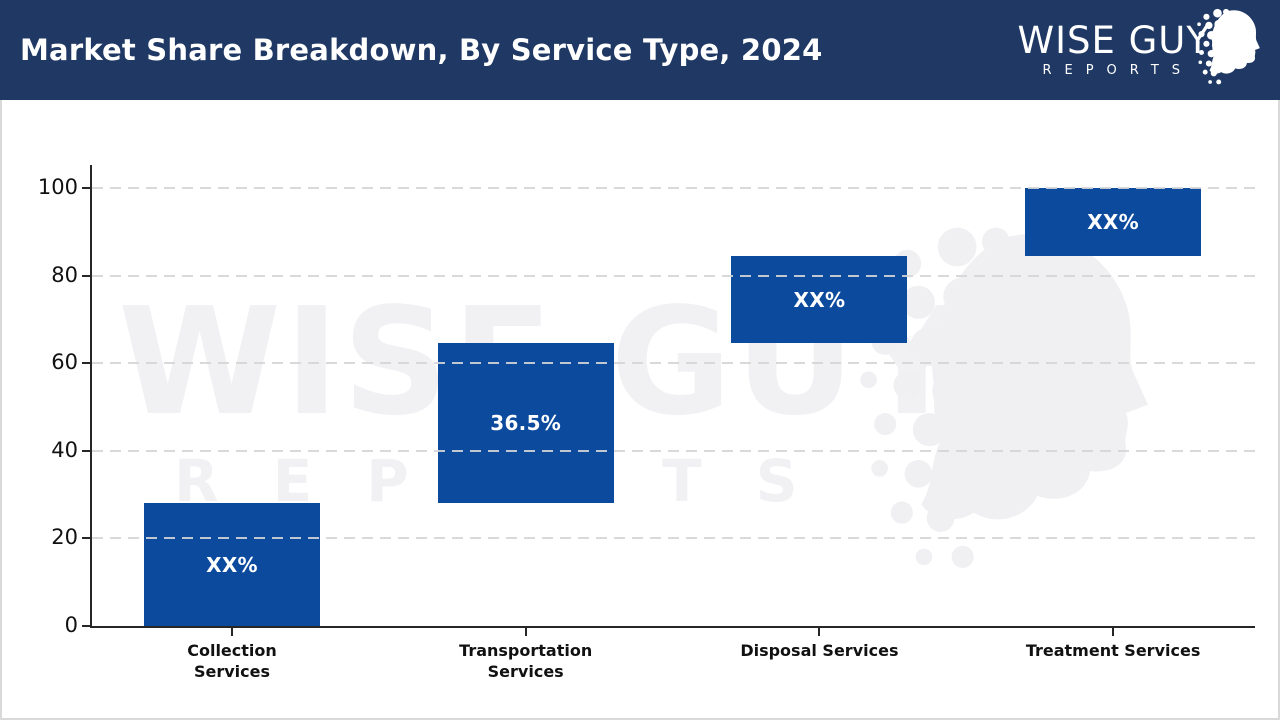  What do you see at coordinates (232, 661) in the screenshot?
I see `x-category-label: Collection Services` at bounding box center [232, 661].